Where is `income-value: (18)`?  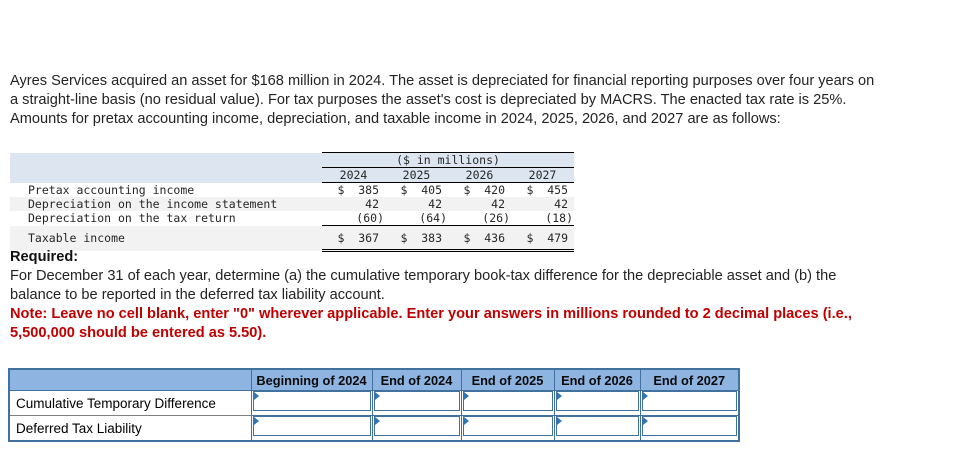
income-value: (18) is located at coordinates (542, 218).